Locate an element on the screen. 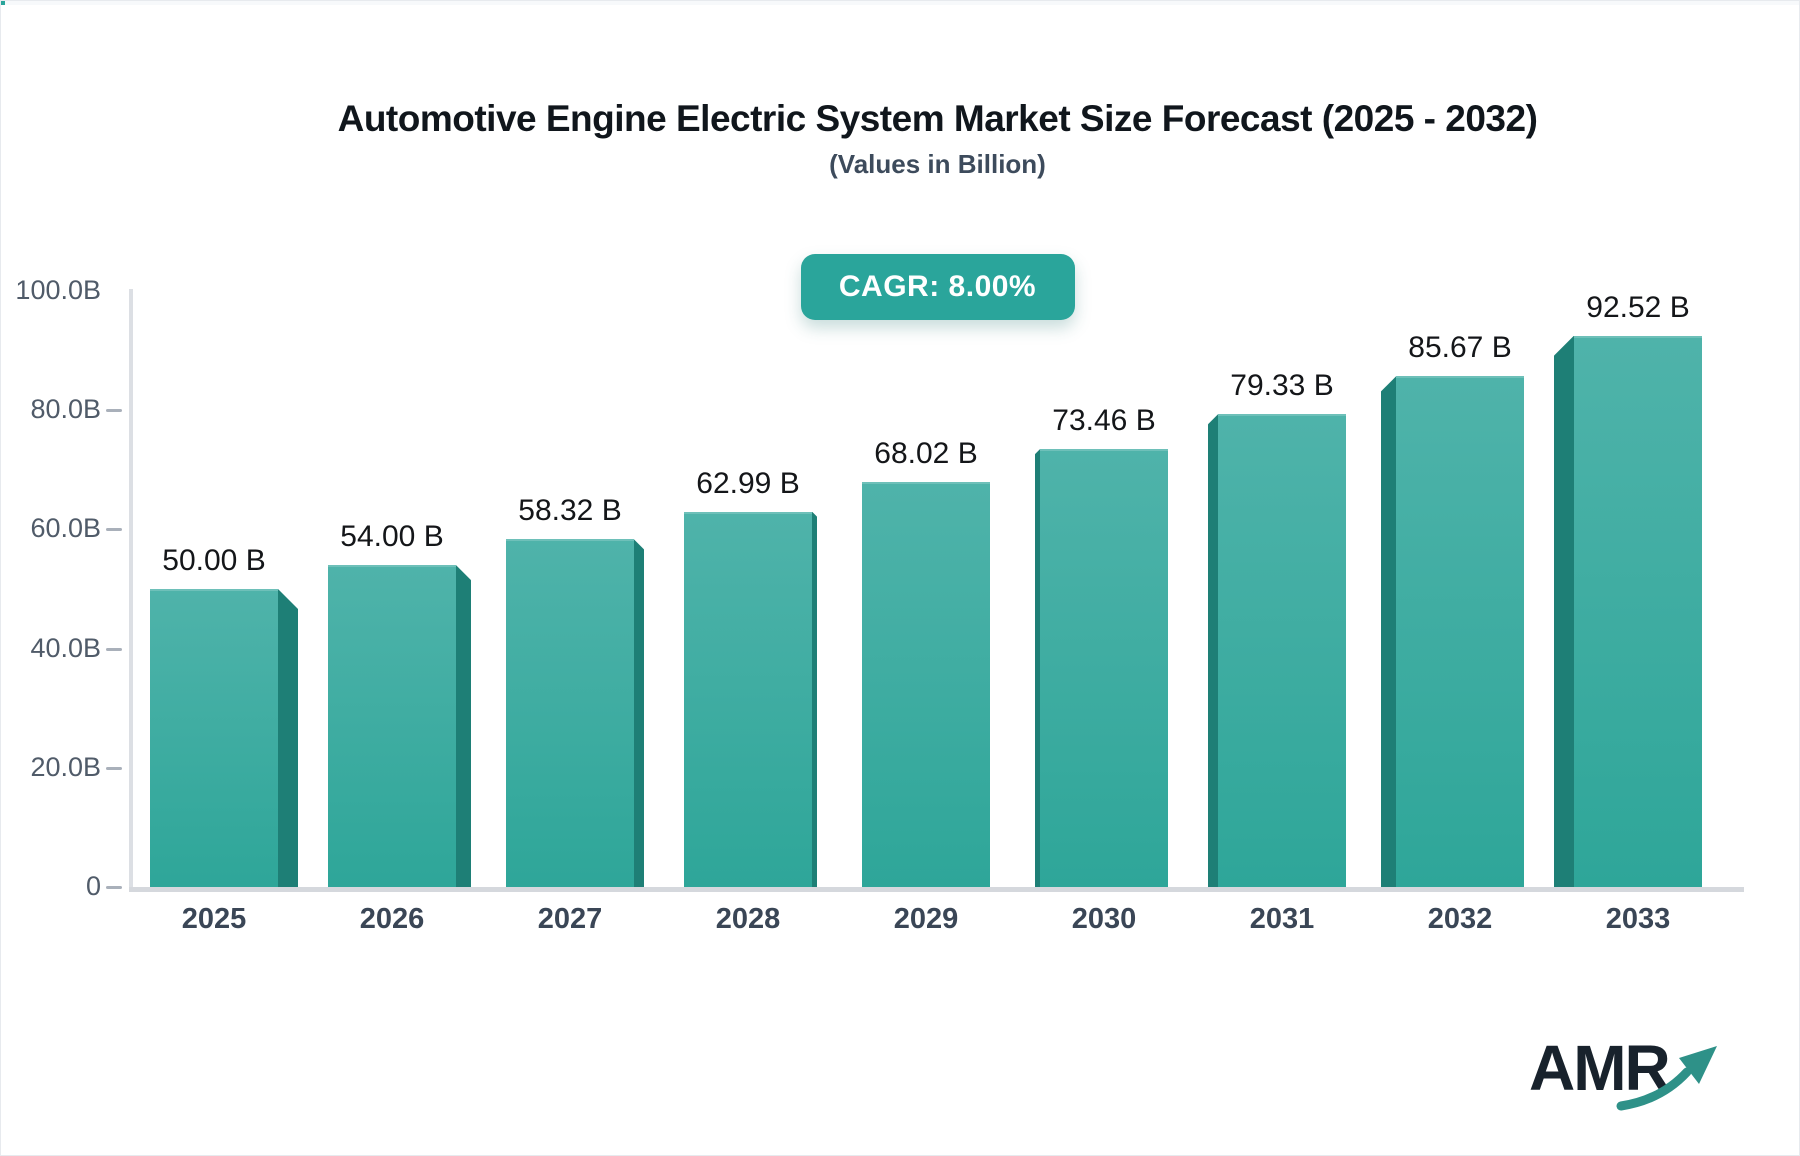  bar-2025 is located at coordinates (214, 738).